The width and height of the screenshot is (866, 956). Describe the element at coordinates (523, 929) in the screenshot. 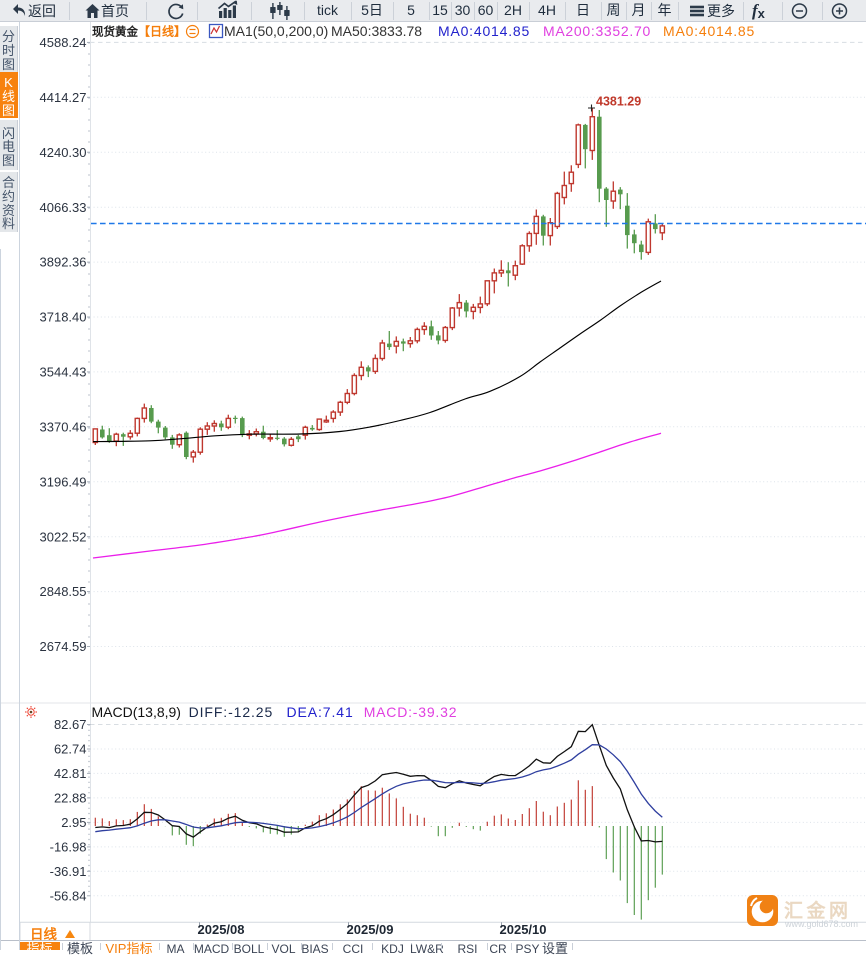

I see `svg-text: 2025/10` at that location.